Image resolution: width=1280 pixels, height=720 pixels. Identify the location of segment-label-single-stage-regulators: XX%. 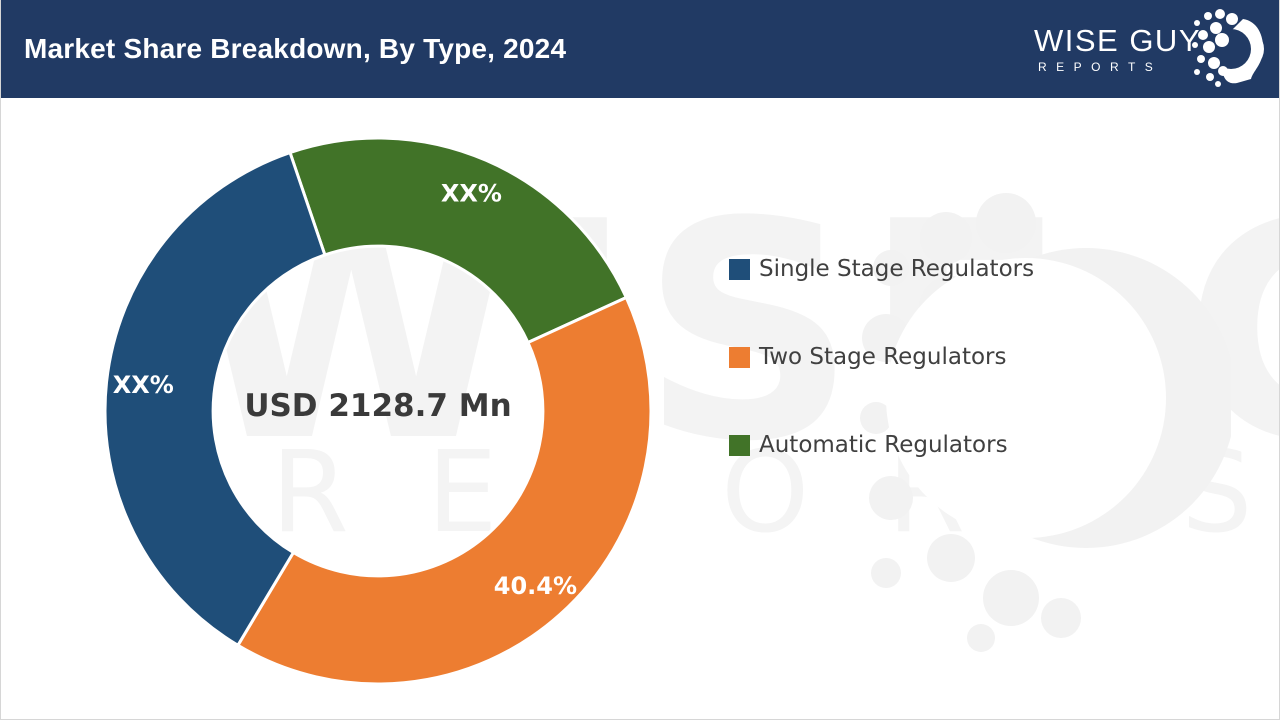
(143, 385).